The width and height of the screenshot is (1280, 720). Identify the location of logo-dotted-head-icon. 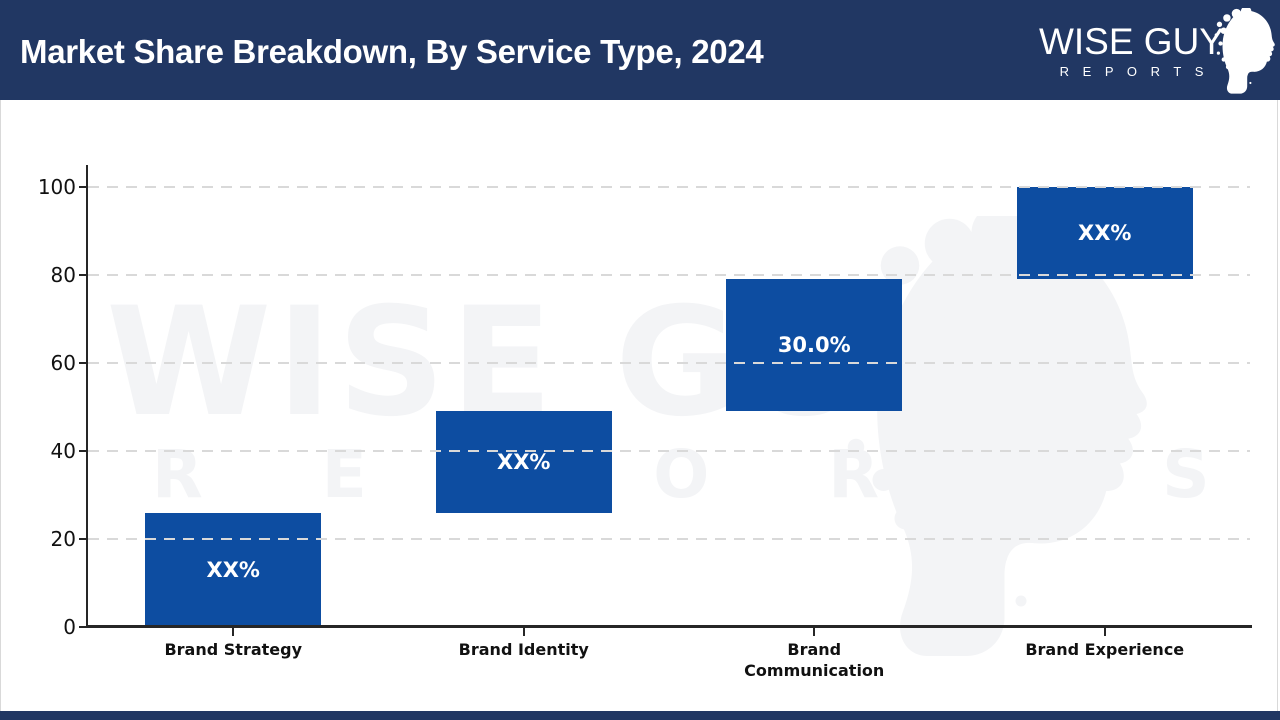
(1244, 51).